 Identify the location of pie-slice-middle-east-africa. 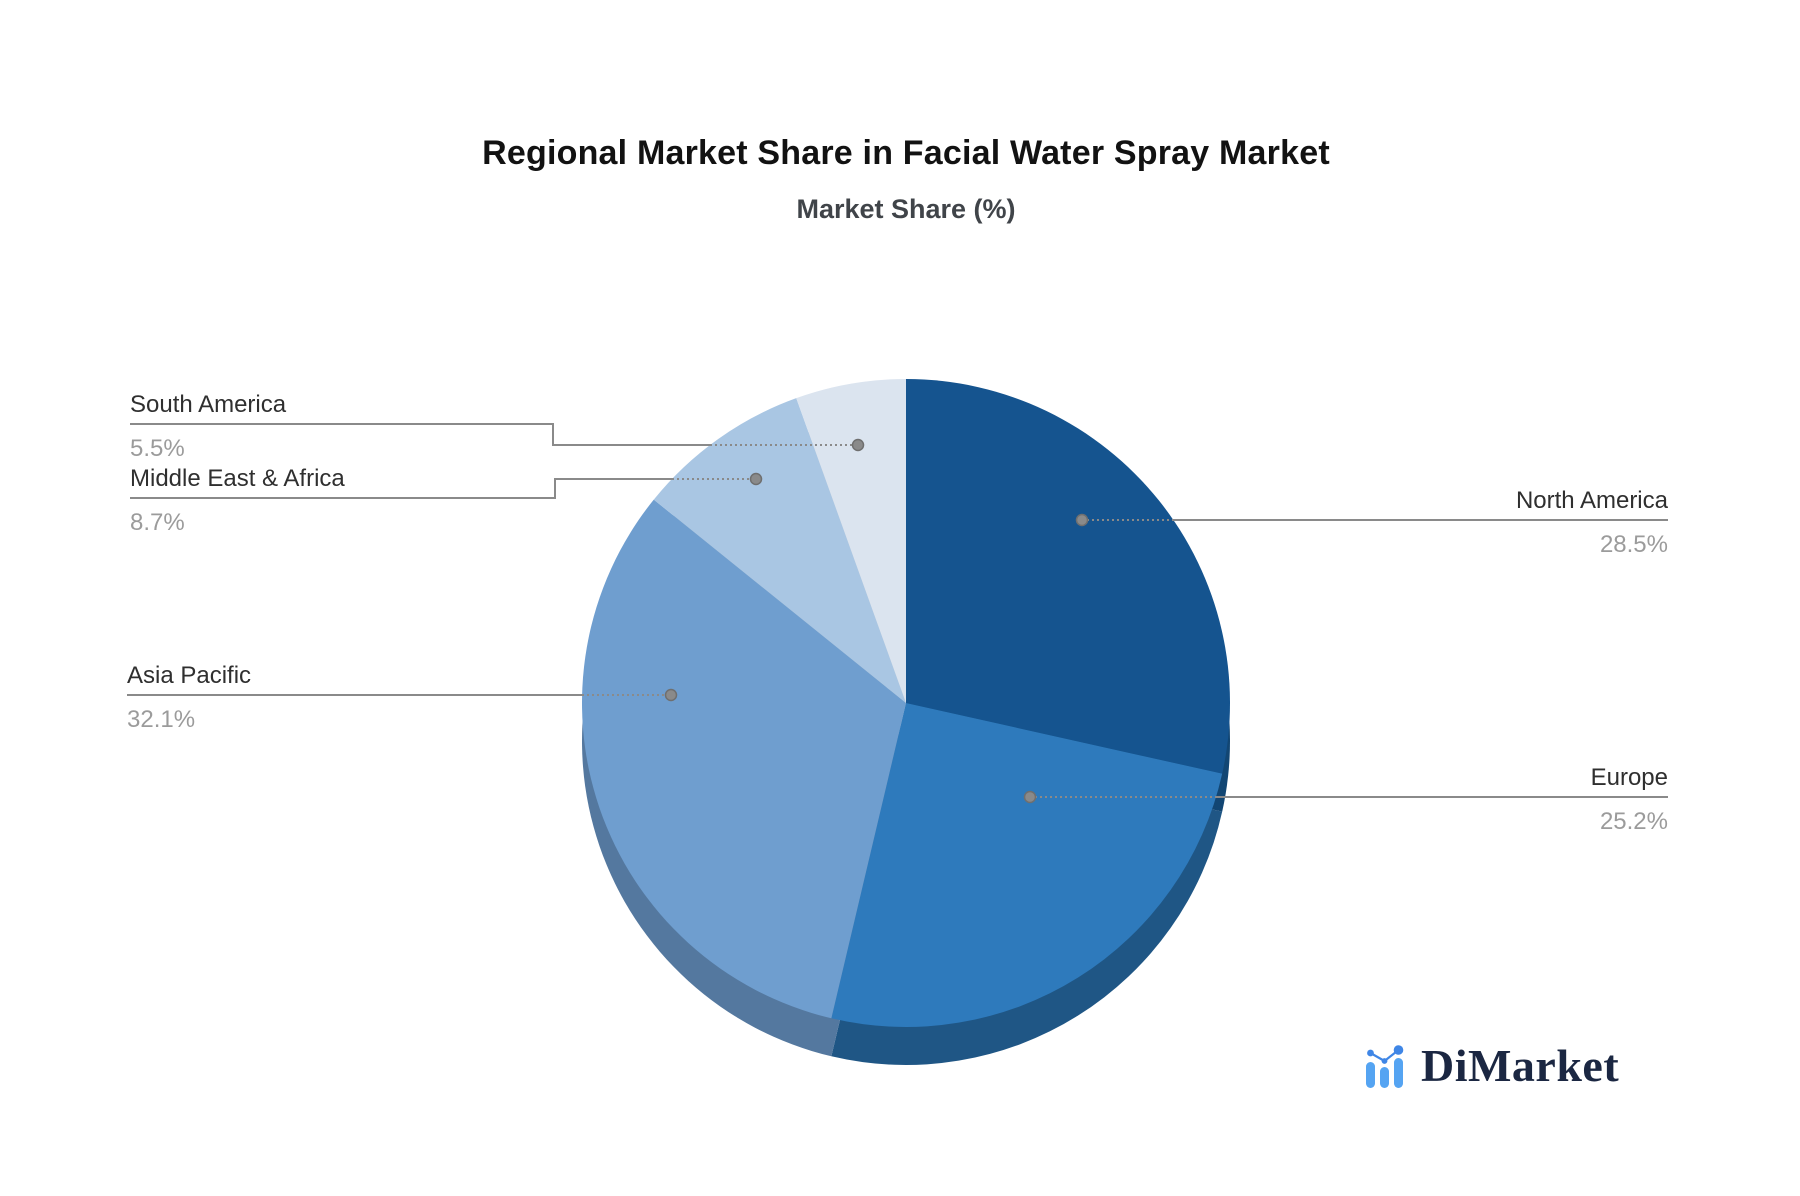
(779, 550).